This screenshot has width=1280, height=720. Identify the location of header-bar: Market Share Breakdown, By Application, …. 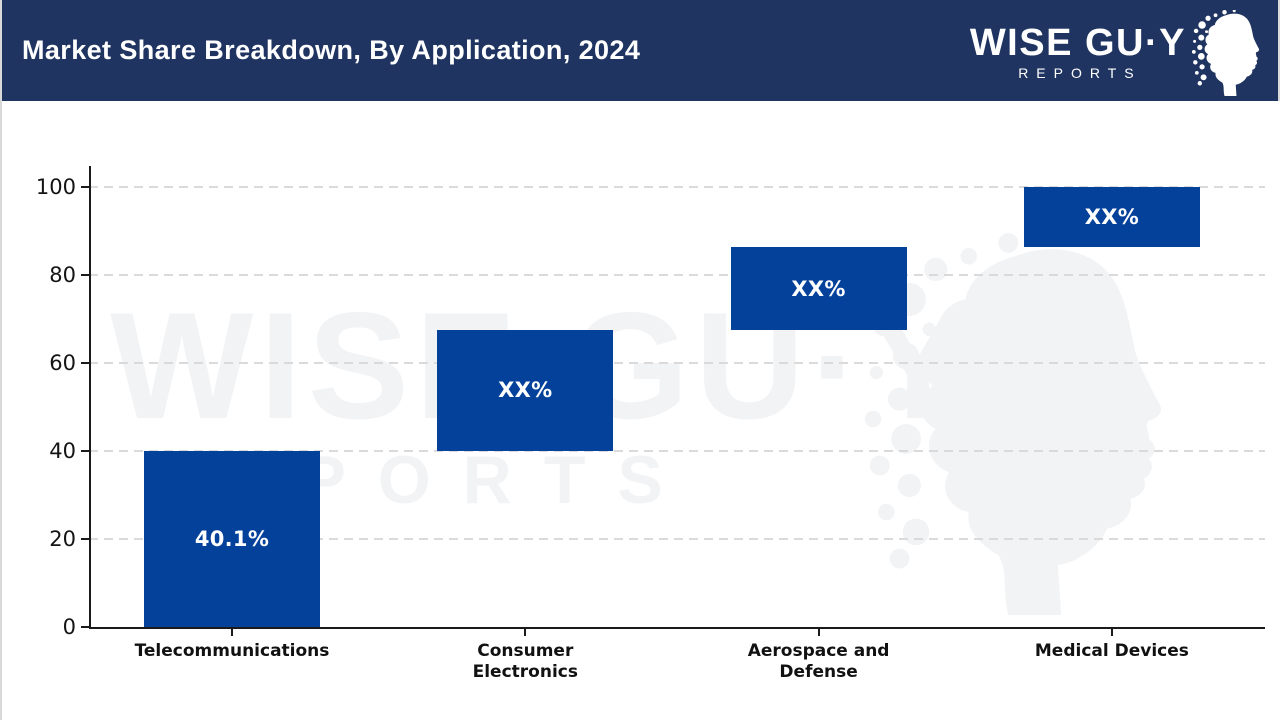
(640, 50).